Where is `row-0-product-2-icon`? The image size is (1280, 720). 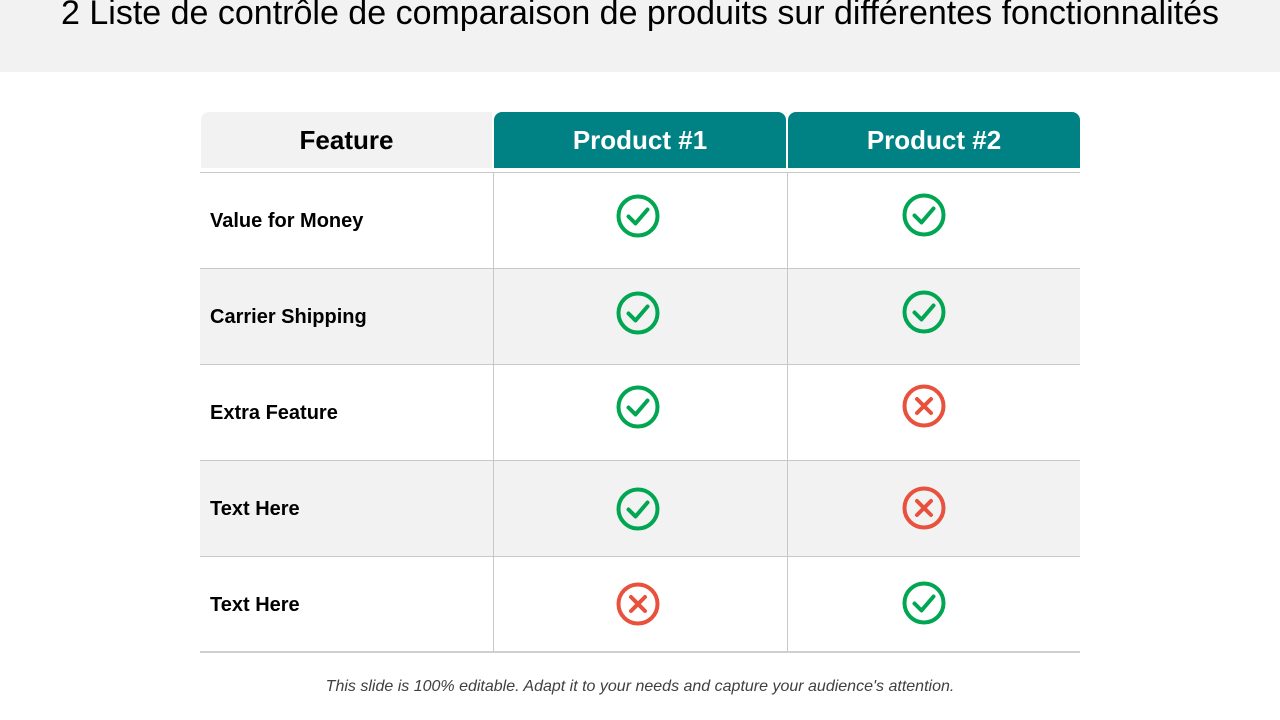 row-0-product-2-icon is located at coordinates (924, 215).